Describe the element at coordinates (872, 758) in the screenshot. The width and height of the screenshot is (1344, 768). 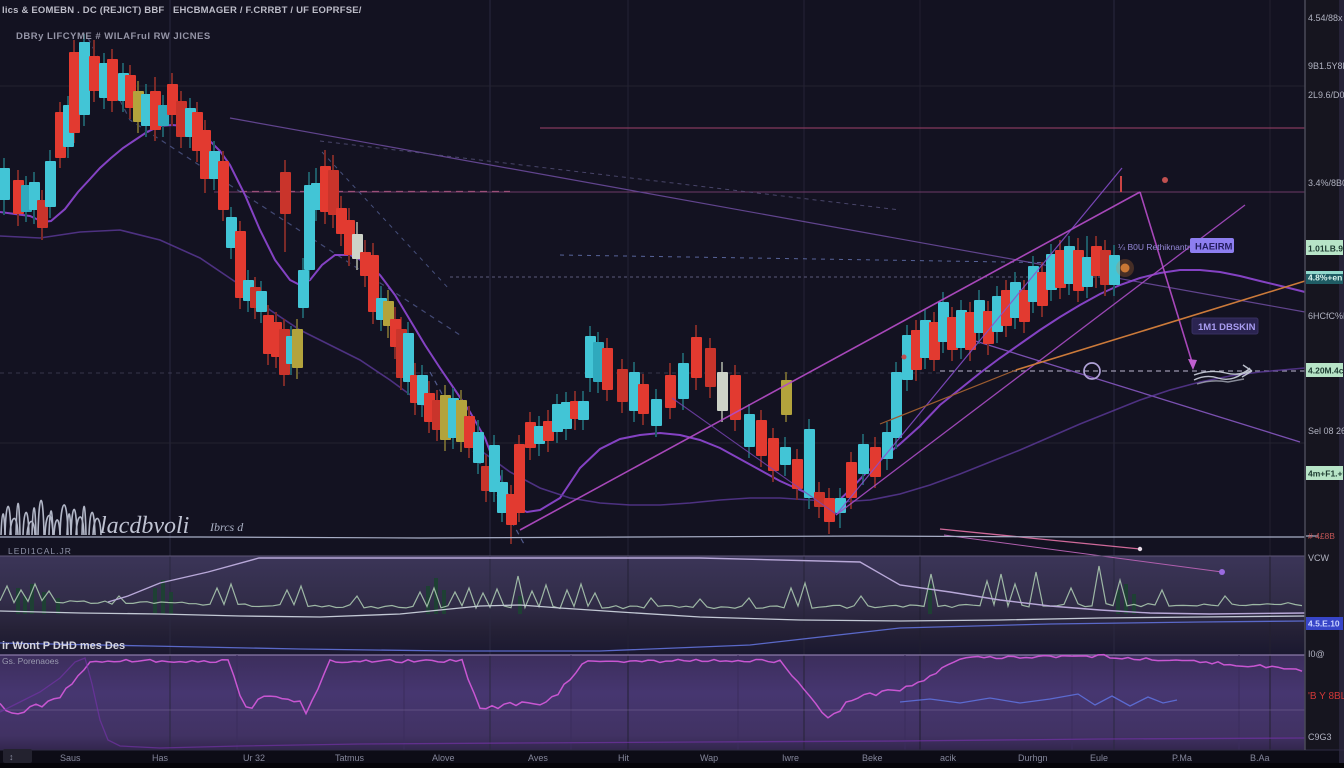
I see `svg-text: Beke` at that location.